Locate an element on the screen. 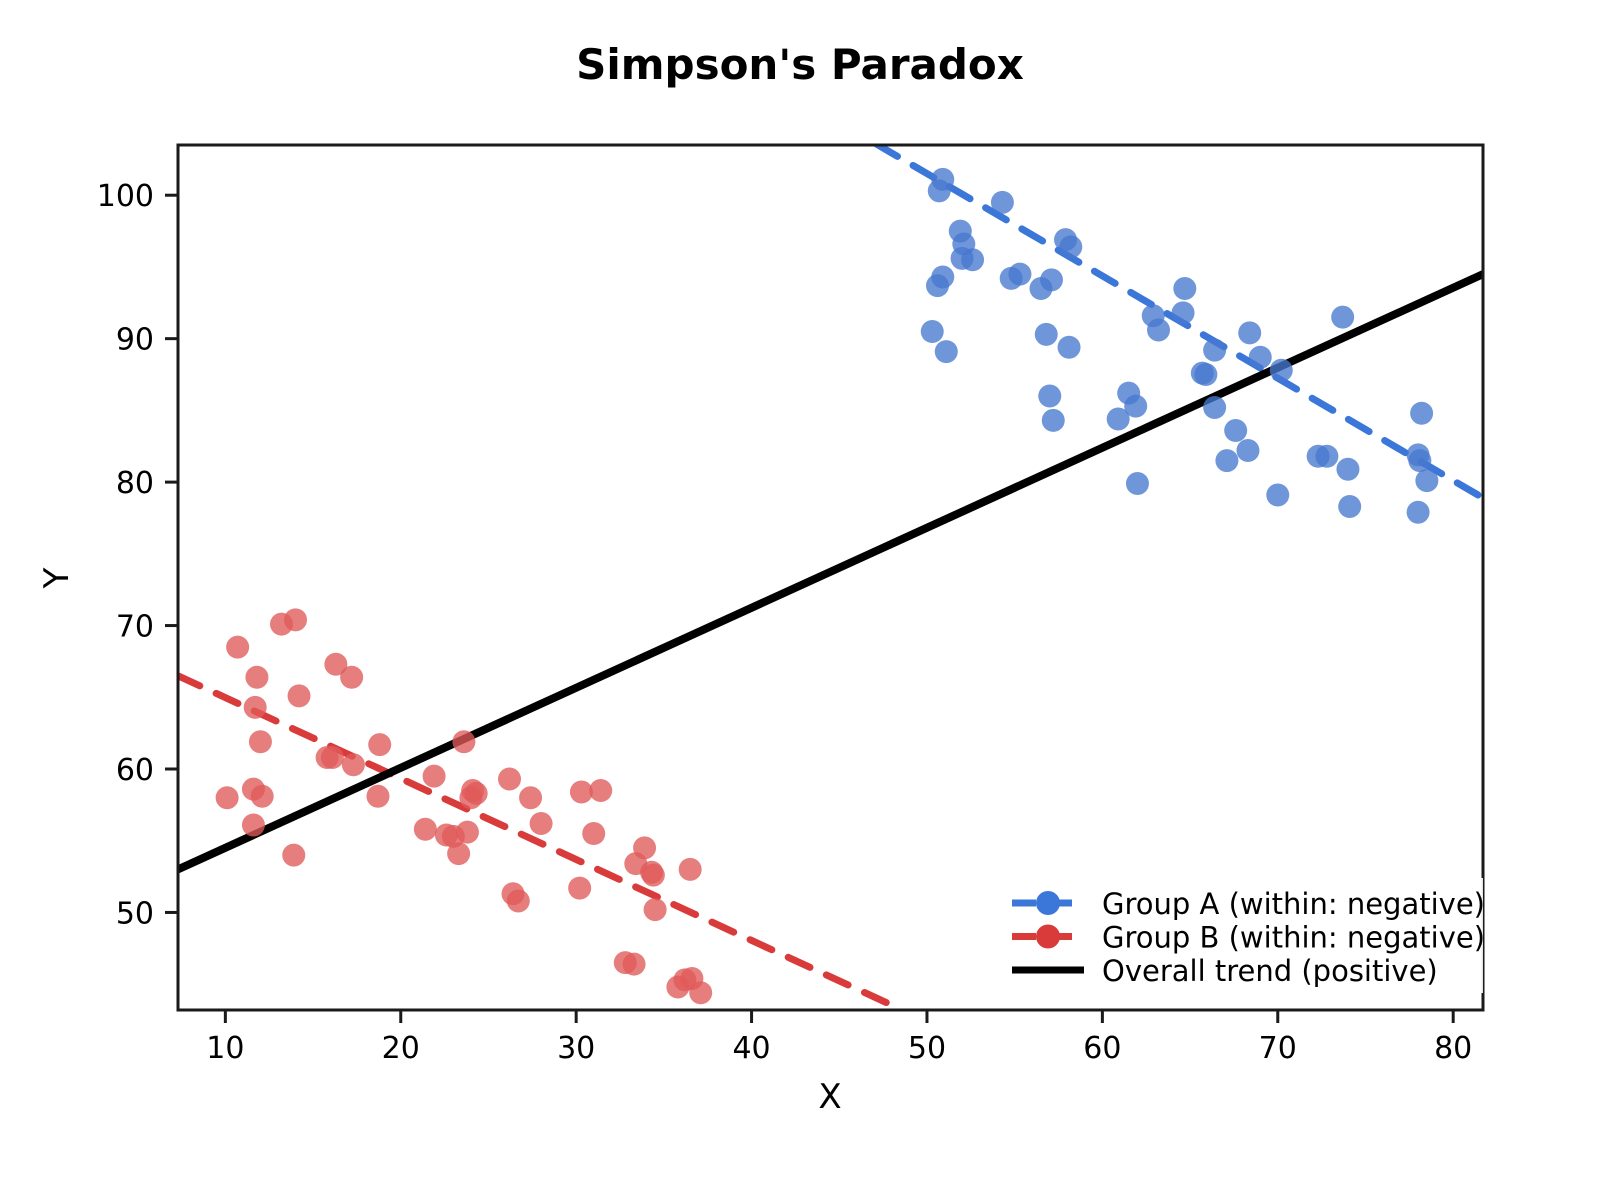 The width and height of the screenshot is (1600, 1200). legend-item-label: Overall trend (positive) is located at coordinates (1270, 971).